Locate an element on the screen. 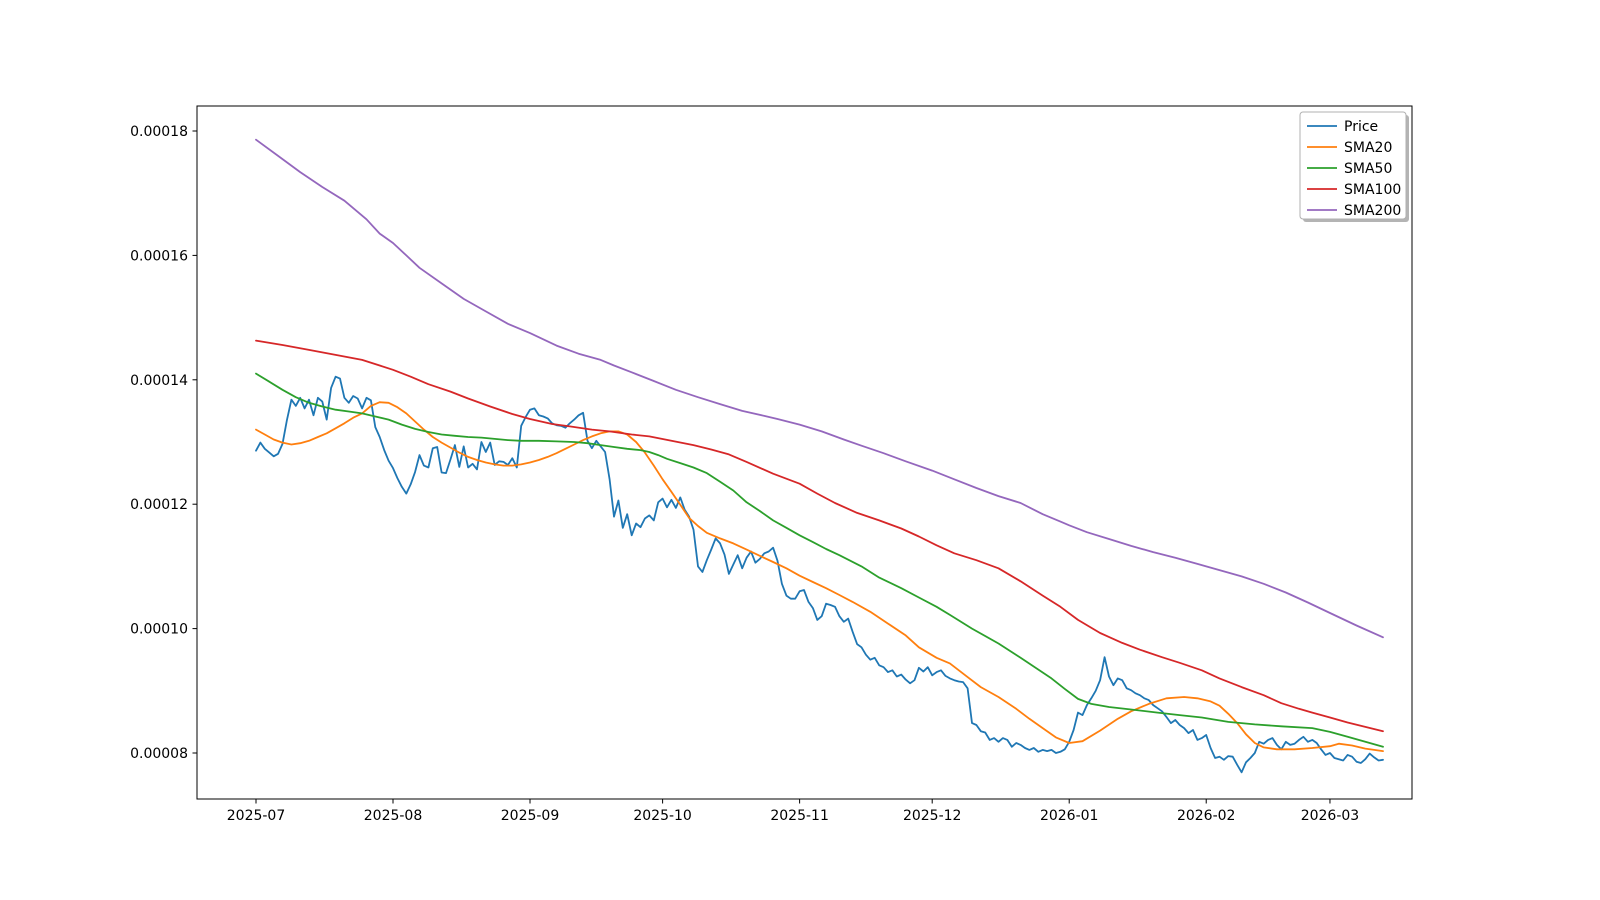 Image resolution: width=1600 pixels, height=900 pixels. y-tick-label: 0.00016 is located at coordinates (159, 256).